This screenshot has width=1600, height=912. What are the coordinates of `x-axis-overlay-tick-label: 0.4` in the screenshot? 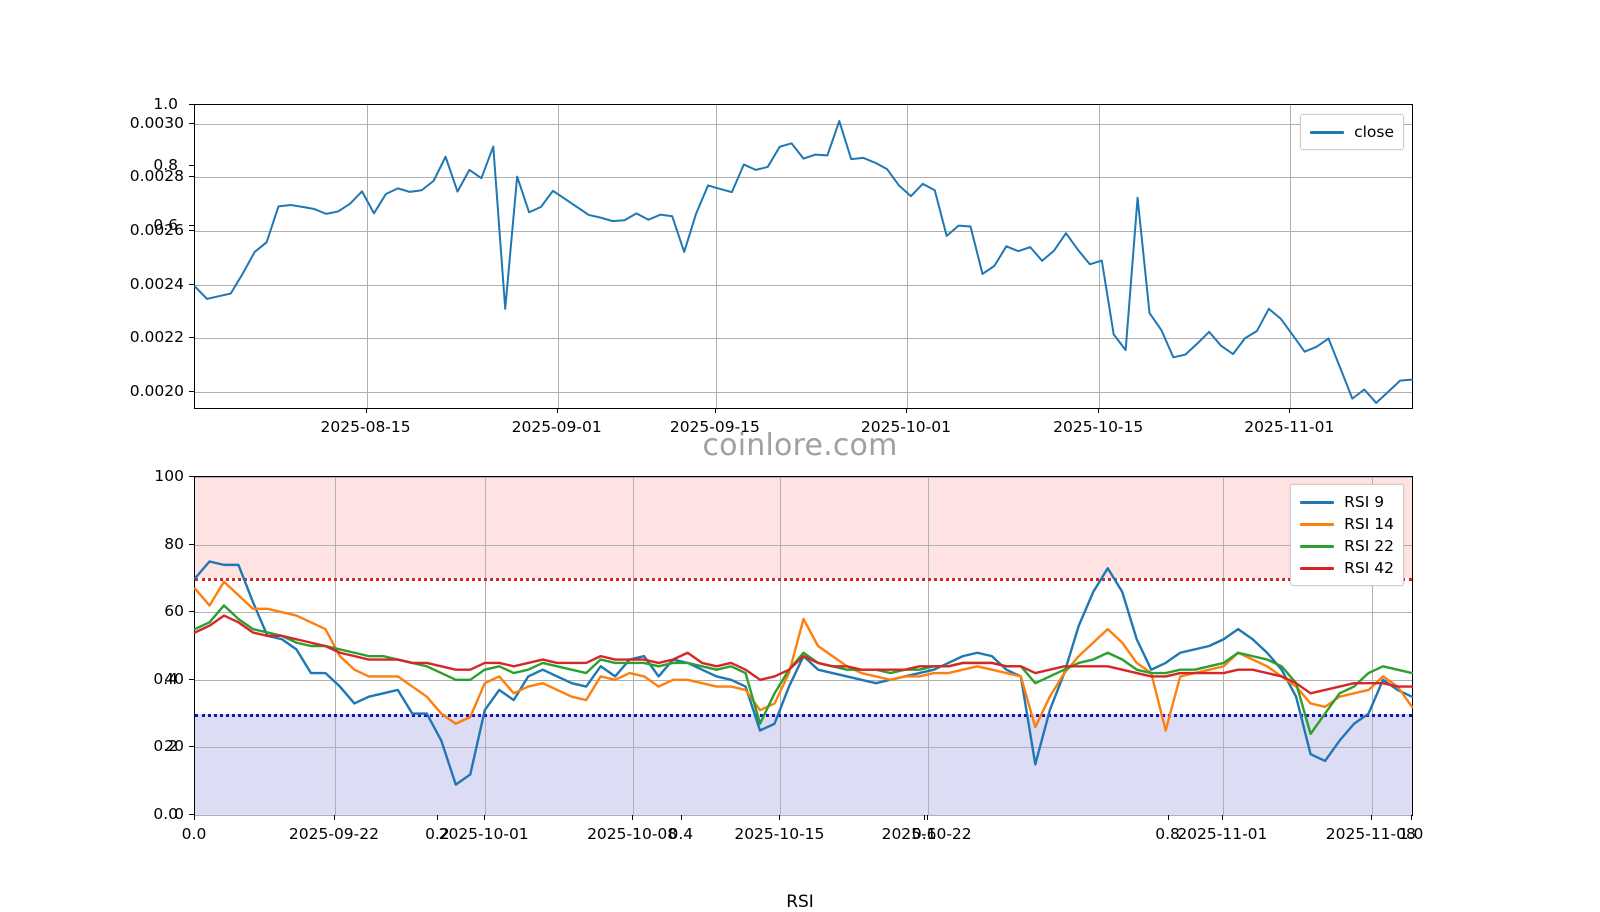 It's located at (681, 834).